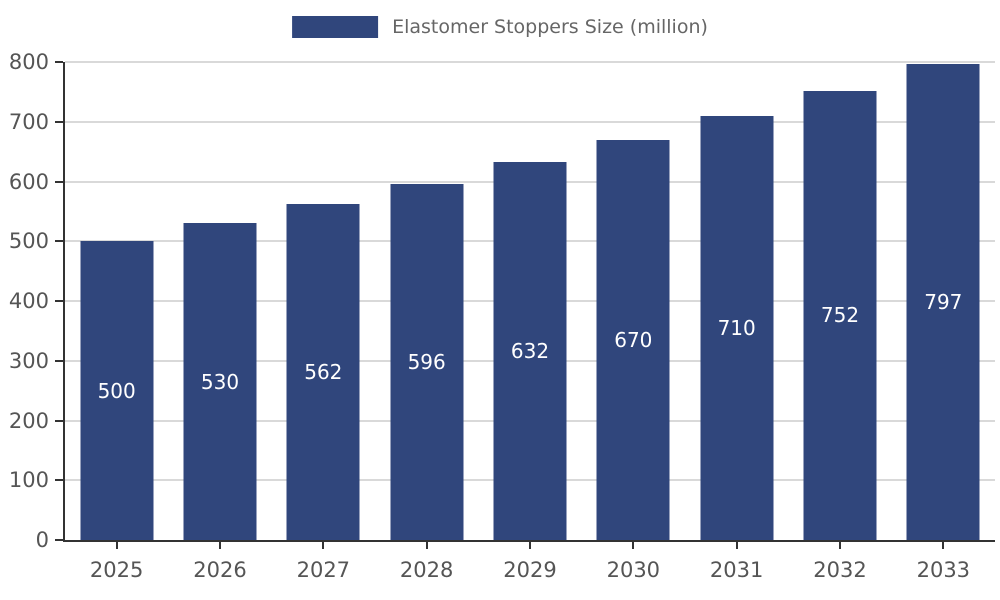 The width and height of the screenshot is (1000, 600). I want to click on bar-2028: 596, so click(427, 361).